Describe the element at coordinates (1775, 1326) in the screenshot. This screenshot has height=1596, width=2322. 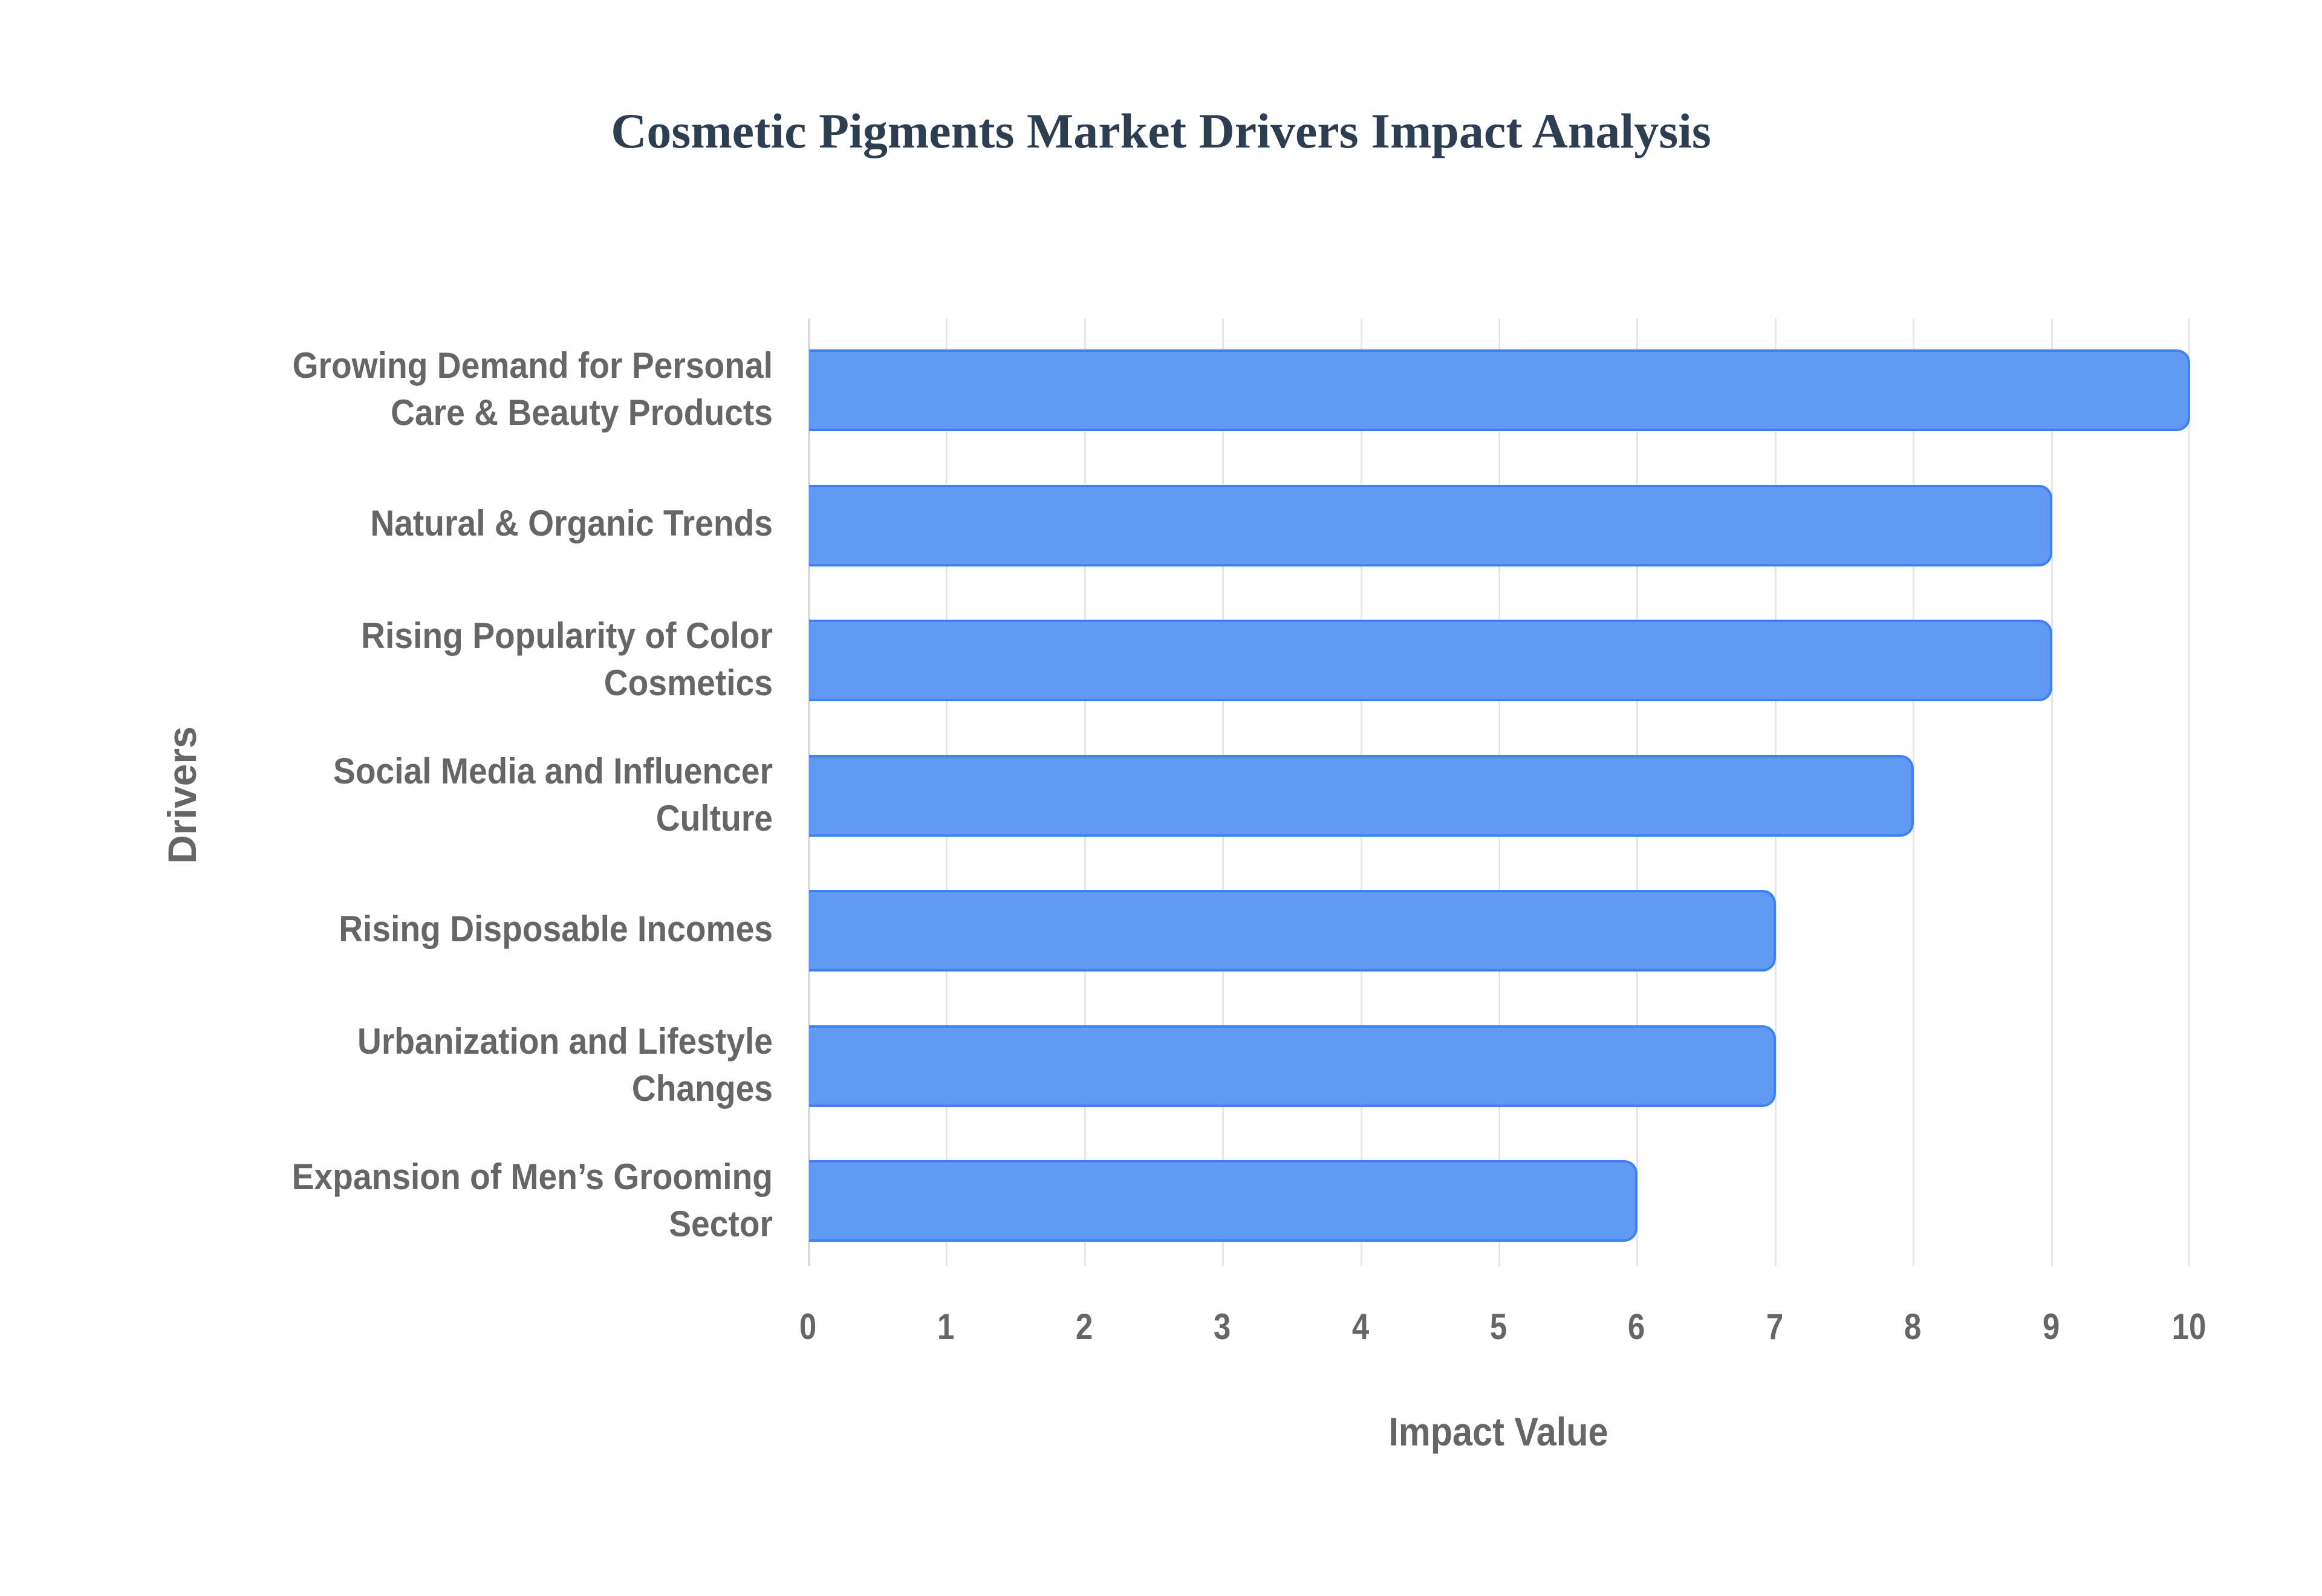
I see `x-tick-label: 7` at that location.